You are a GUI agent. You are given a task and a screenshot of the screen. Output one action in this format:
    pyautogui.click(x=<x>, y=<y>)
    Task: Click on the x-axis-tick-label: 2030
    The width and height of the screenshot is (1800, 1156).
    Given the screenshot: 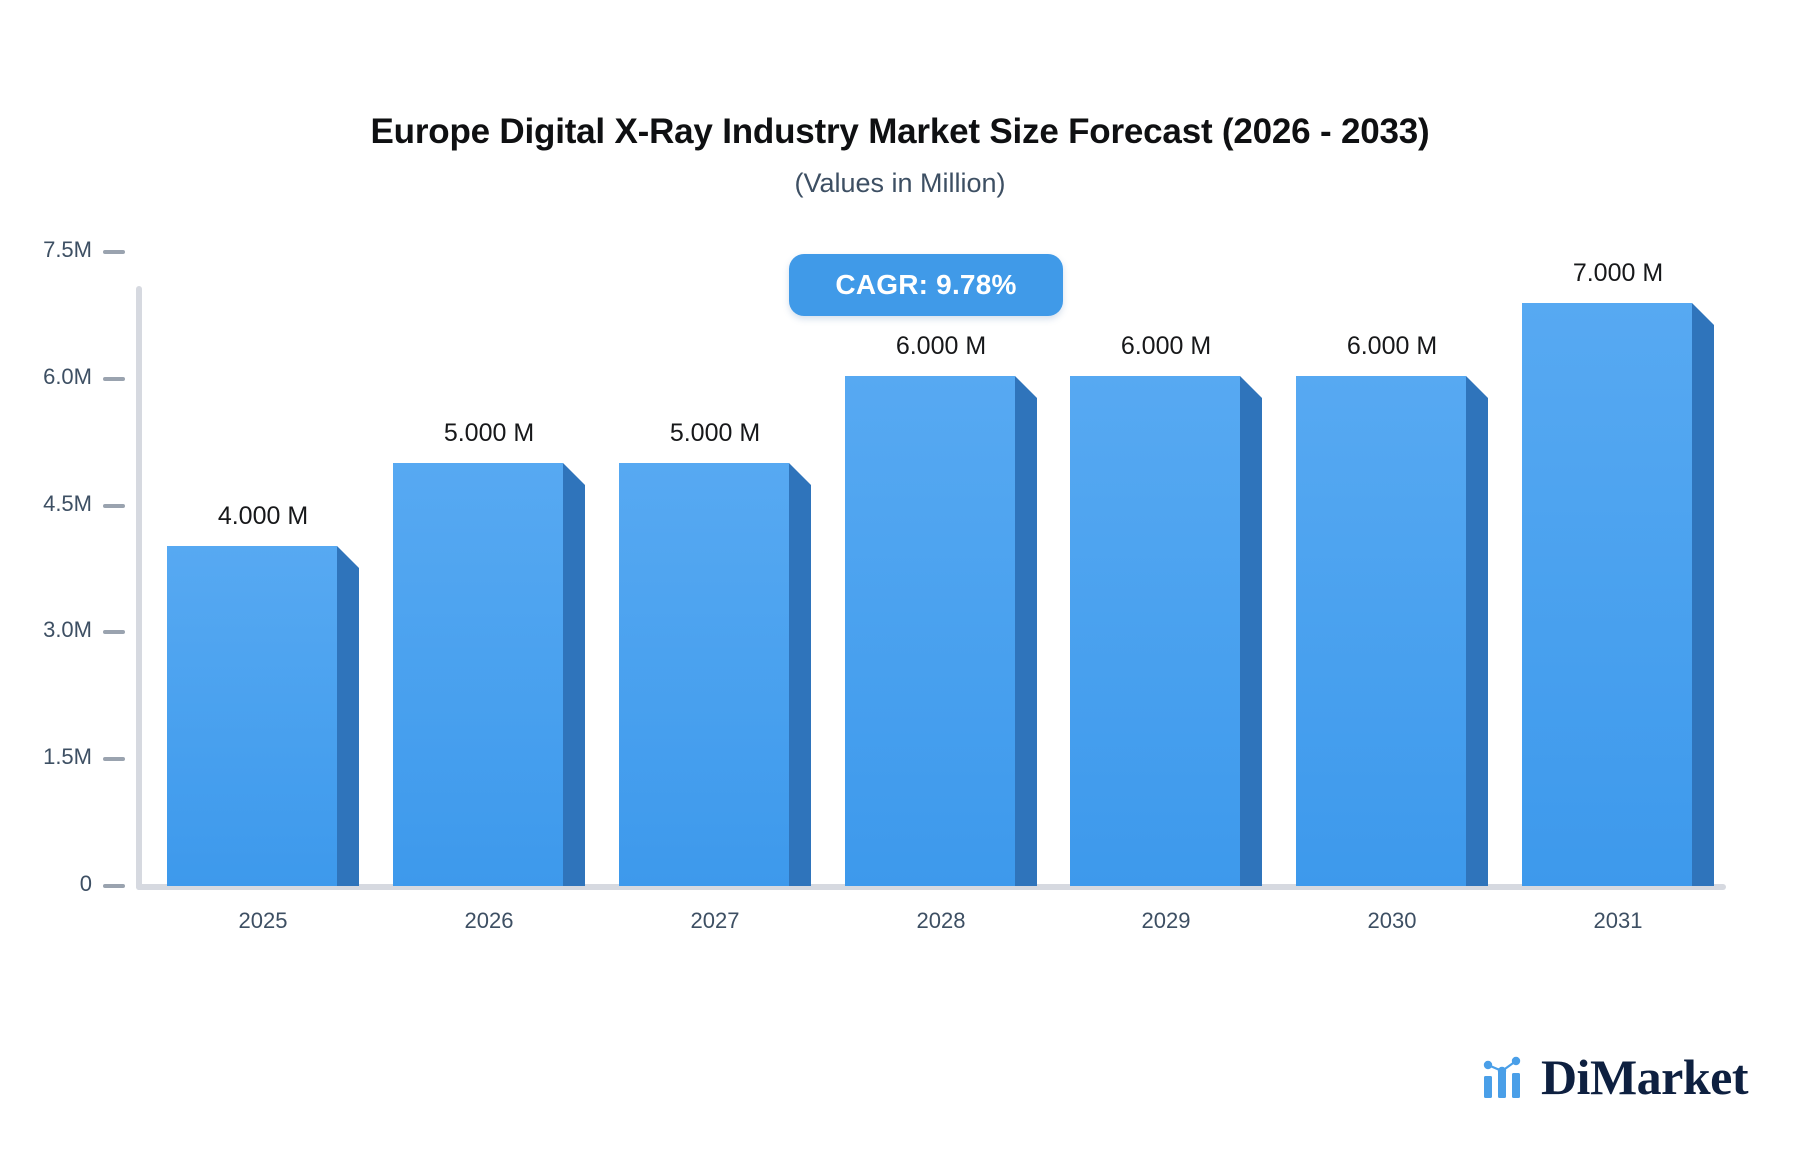 What is the action you would take?
    pyautogui.click(x=1392, y=920)
    